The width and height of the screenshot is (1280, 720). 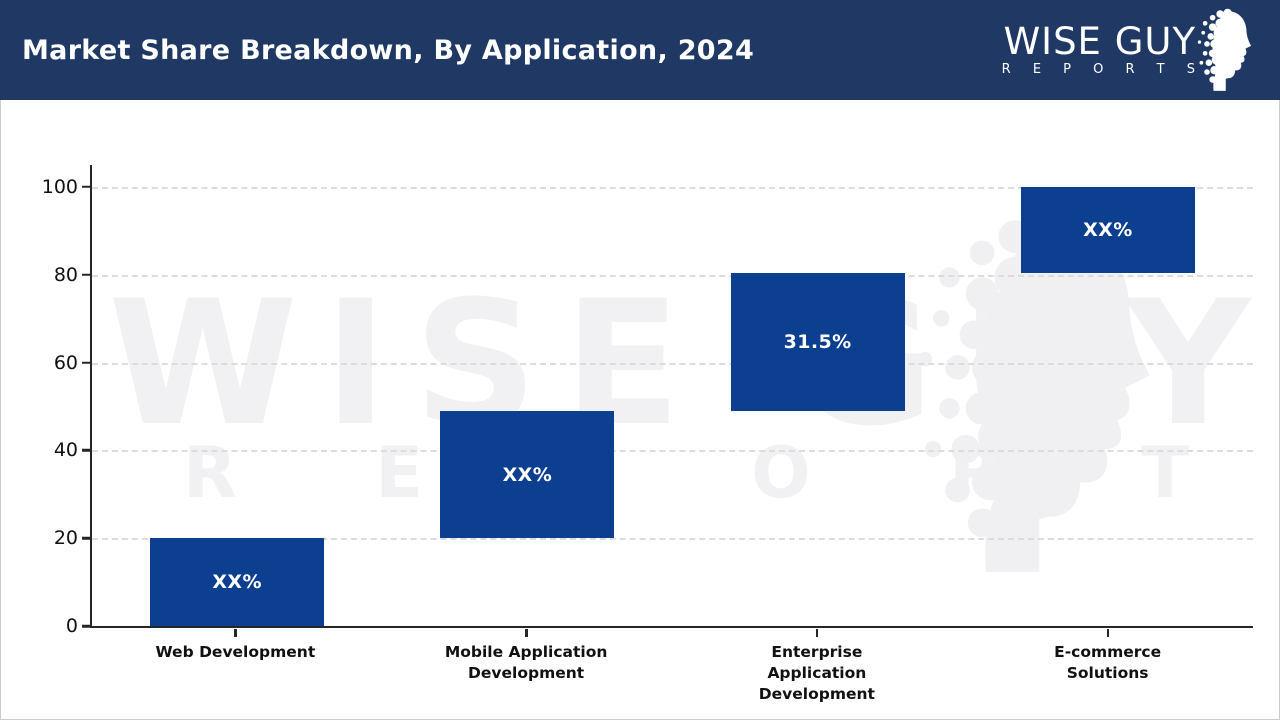 I want to click on y-tick-label-80: 80, so click(x=65, y=274).